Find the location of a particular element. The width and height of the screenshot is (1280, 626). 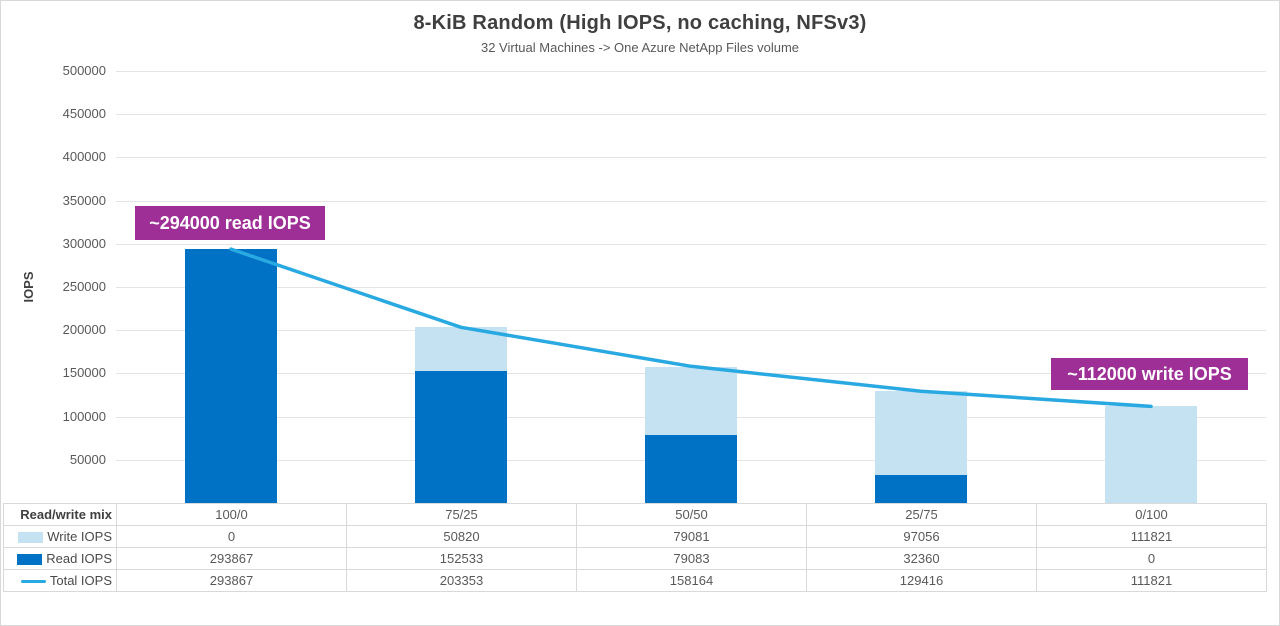

table-value: 158164 is located at coordinates (691, 580).